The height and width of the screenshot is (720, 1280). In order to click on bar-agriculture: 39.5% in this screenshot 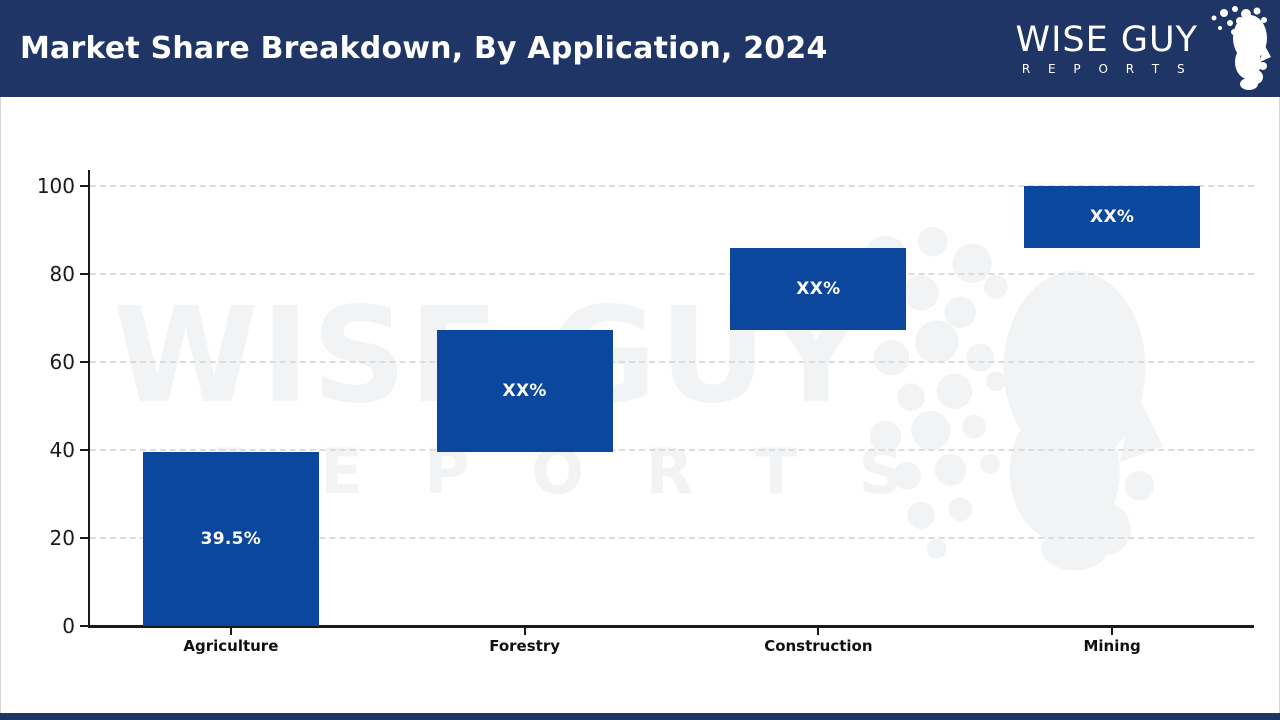, I will do `click(230, 539)`.